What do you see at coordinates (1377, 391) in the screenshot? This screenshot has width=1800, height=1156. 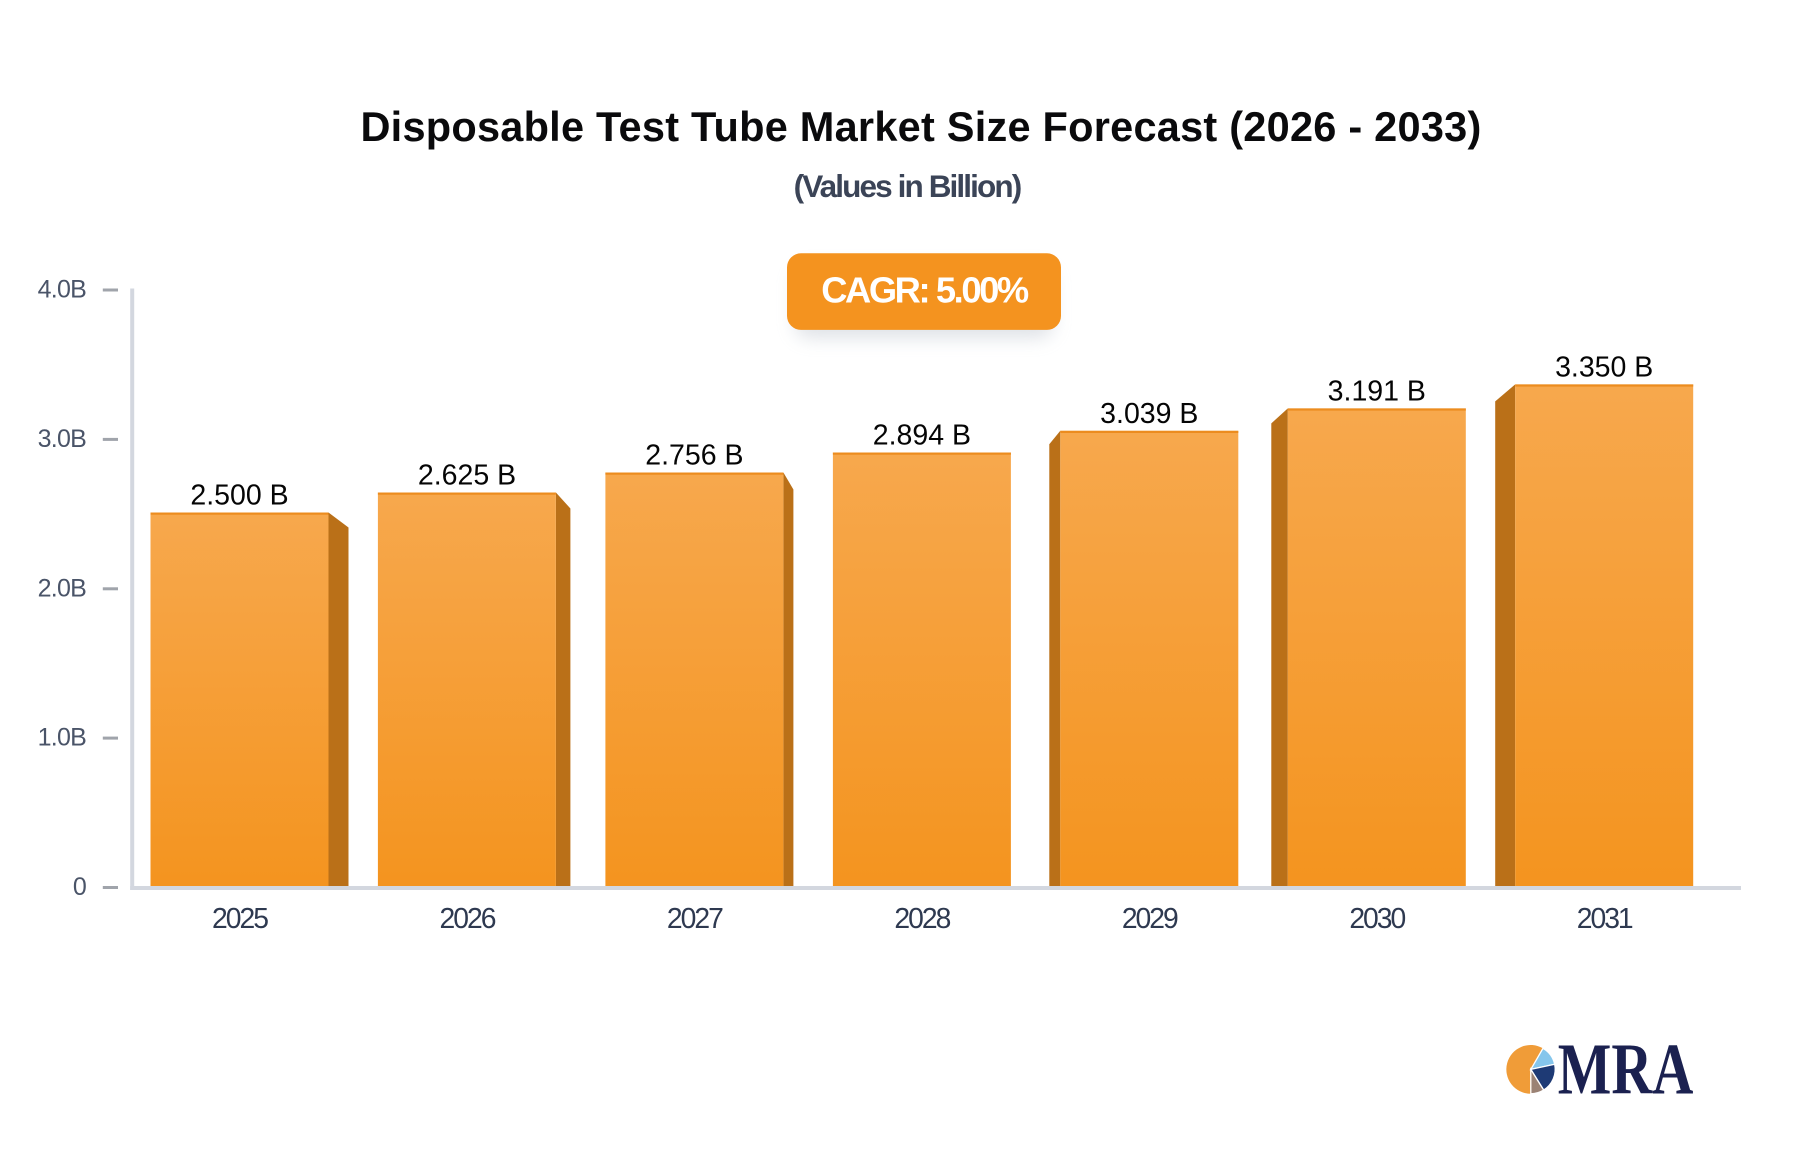 I see `svg-text: 3.191 B` at bounding box center [1377, 391].